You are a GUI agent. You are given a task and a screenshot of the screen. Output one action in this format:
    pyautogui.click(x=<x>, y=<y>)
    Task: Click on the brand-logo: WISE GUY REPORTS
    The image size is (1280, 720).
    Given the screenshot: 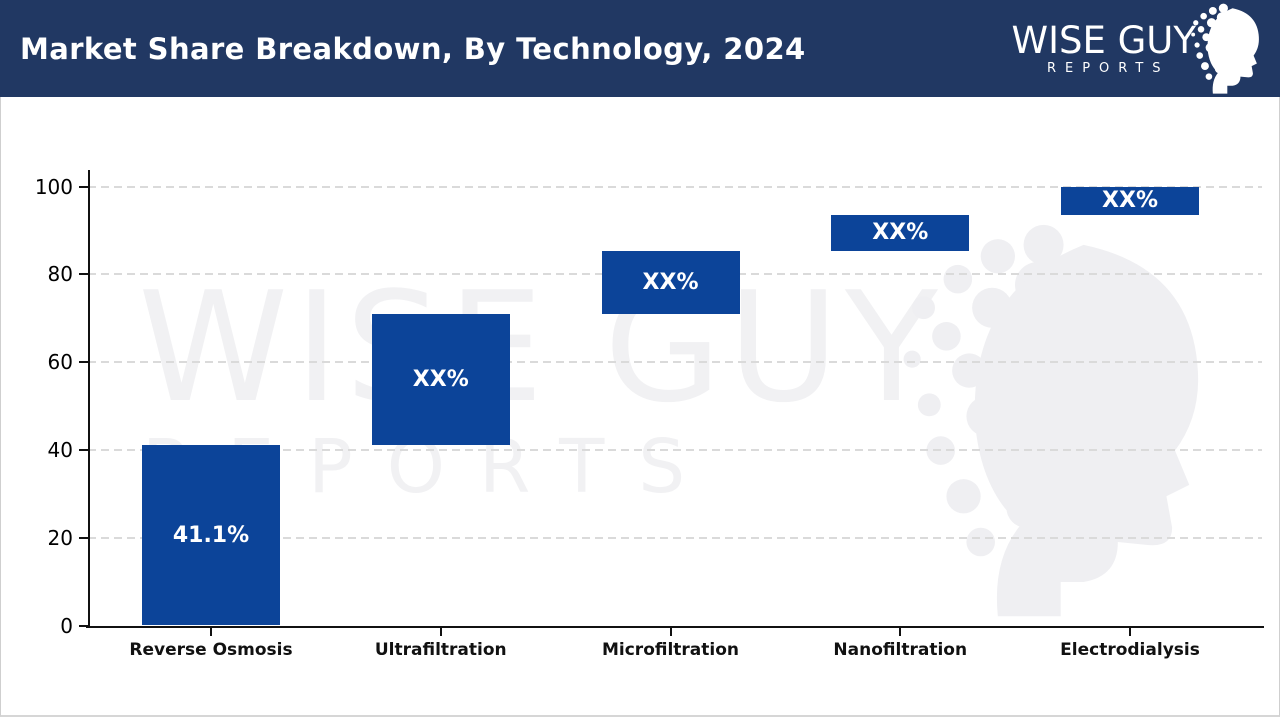 What is the action you would take?
    pyautogui.click(x=1141, y=48)
    